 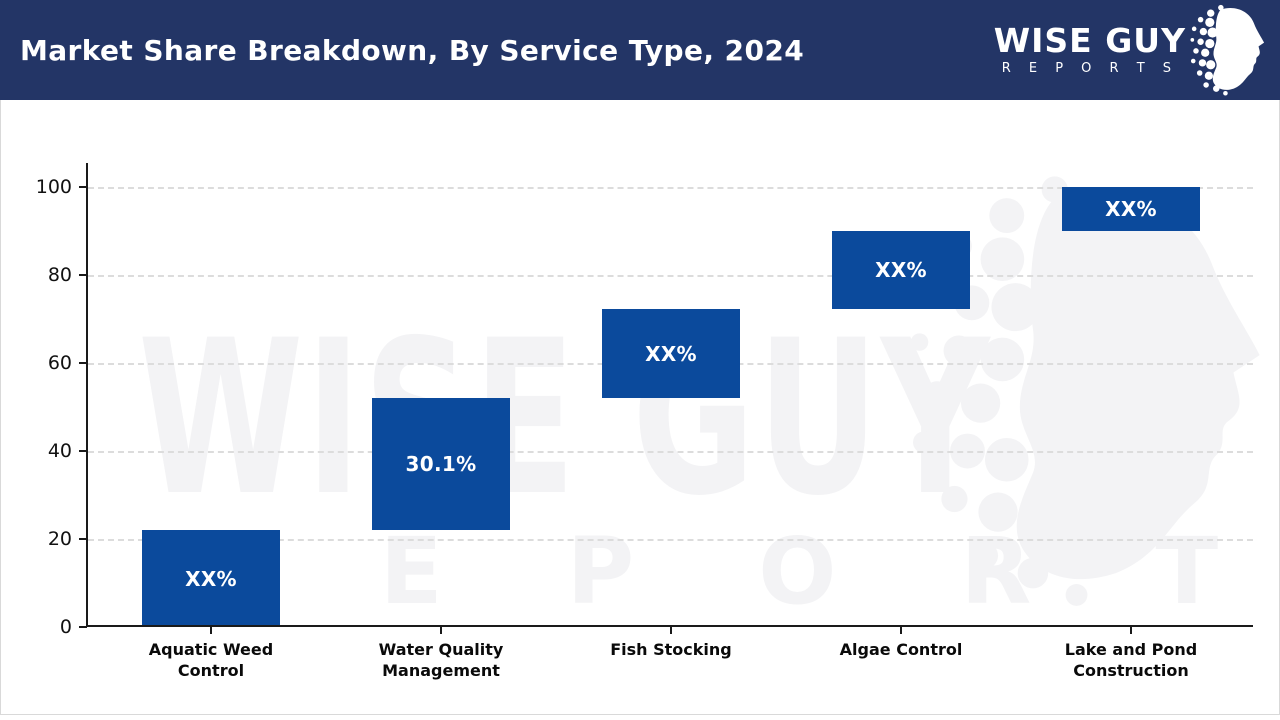 What do you see at coordinates (87, 395) in the screenshot?
I see `y-axis-line` at bounding box center [87, 395].